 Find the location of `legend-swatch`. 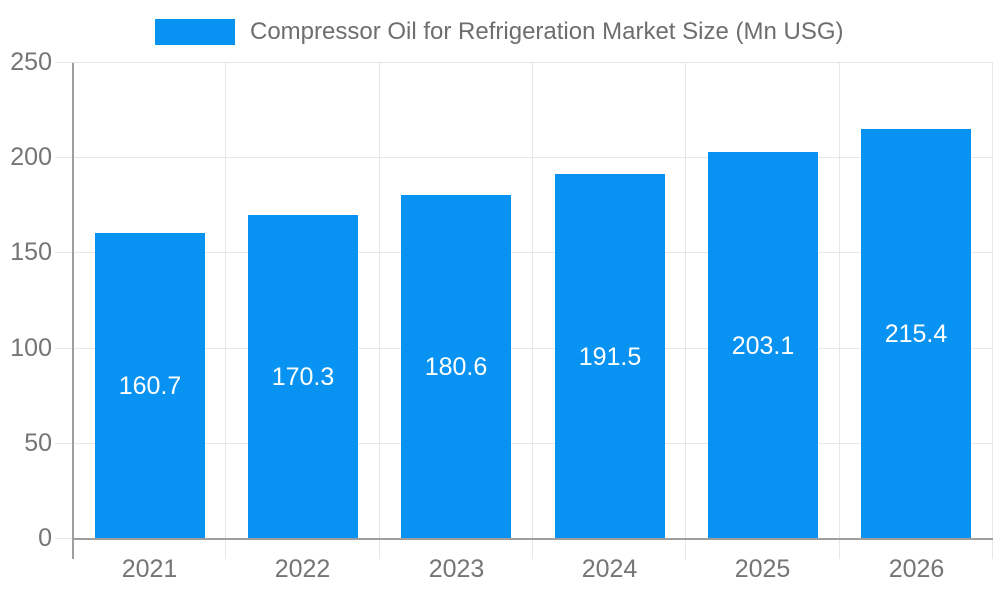

legend-swatch is located at coordinates (195, 32).